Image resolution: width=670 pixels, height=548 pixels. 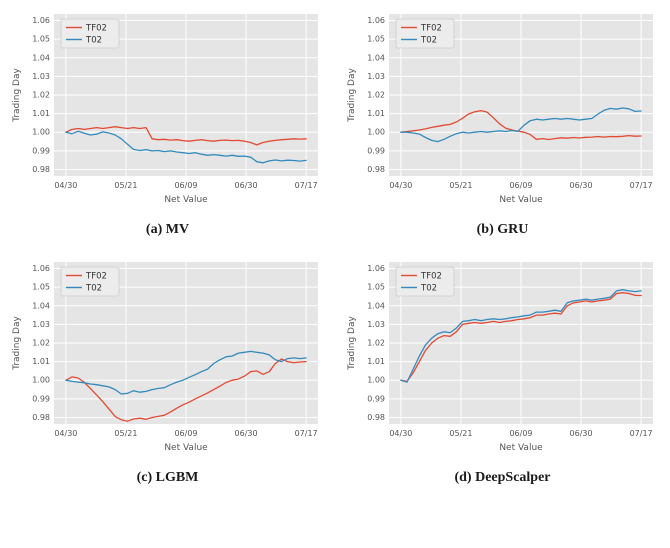 What do you see at coordinates (502, 229) in the screenshot?
I see `chart-caption: (b) GRU` at bounding box center [502, 229].